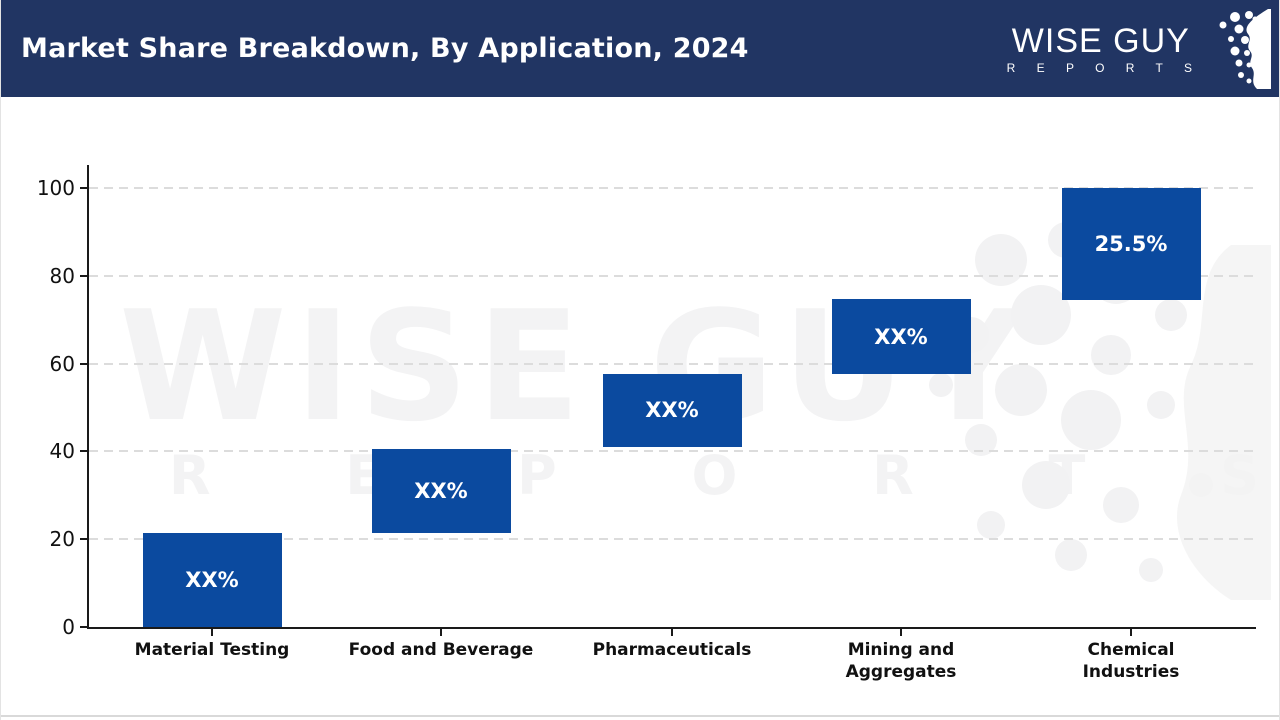 This screenshot has width=1280, height=720. I want to click on y-tick-label-20: 20, so click(62, 539).